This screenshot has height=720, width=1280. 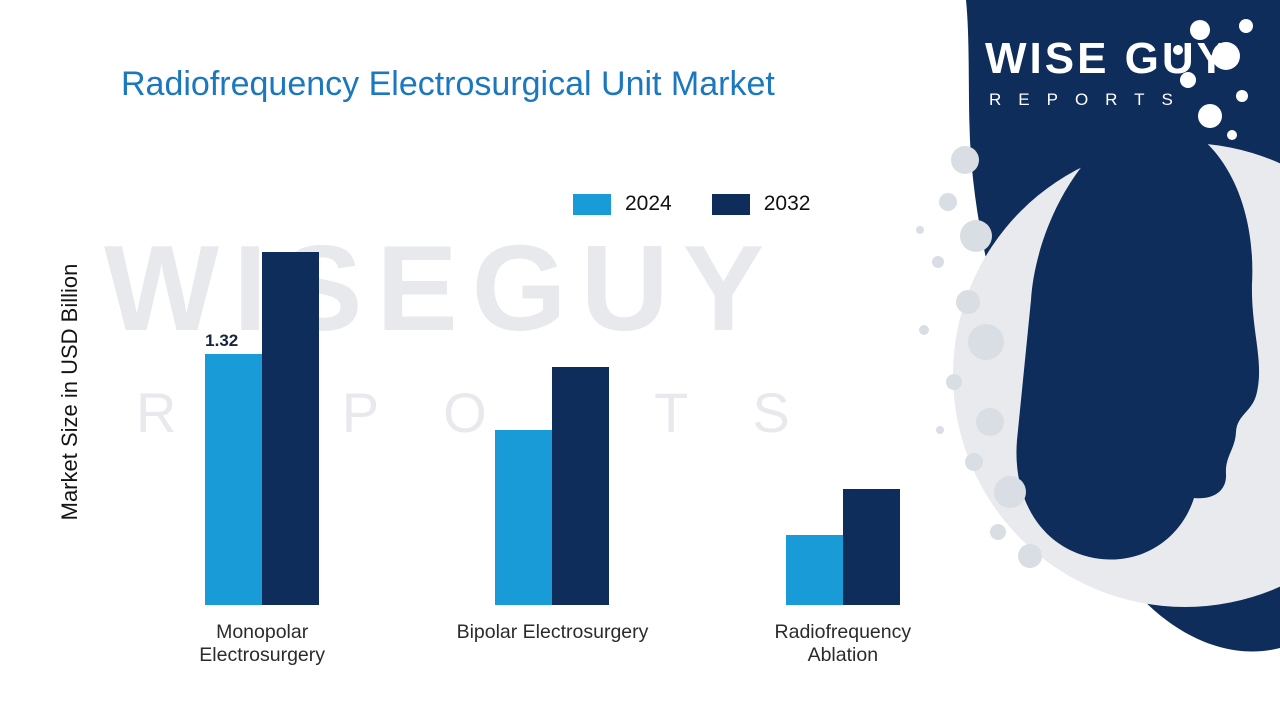 I want to click on bar-2032-monopolar-electrosurgery, so click(x=291, y=428).